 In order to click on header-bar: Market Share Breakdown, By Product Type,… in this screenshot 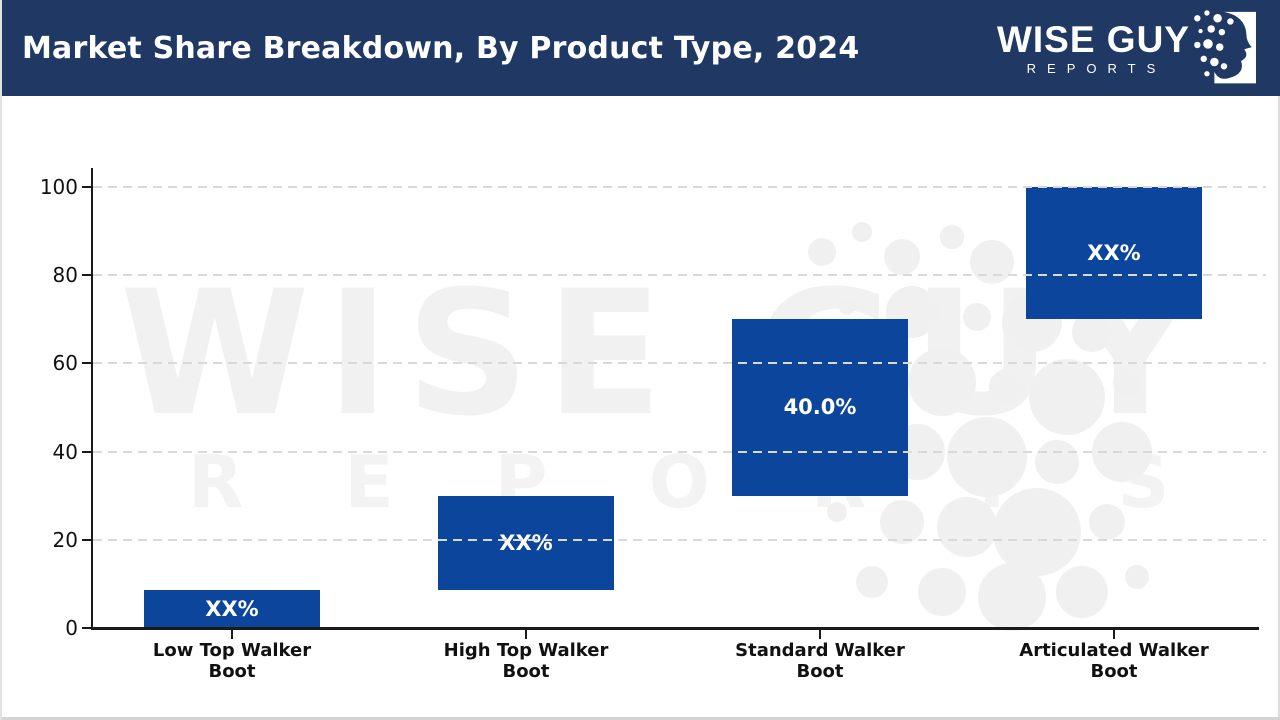, I will do `click(641, 48)`.